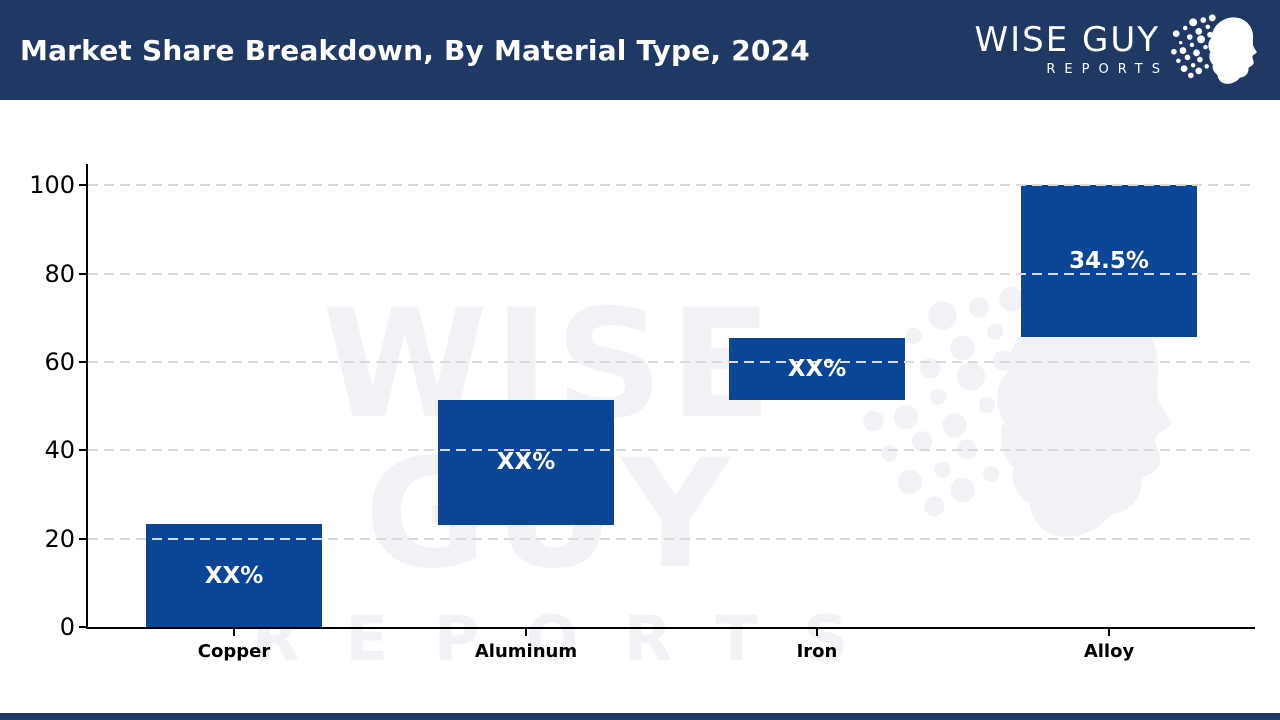 This screenshot has height=720, width=1280. Describe the element at coordinates (87, 396) in the screenshot. I see `y-axis-line` at that location.